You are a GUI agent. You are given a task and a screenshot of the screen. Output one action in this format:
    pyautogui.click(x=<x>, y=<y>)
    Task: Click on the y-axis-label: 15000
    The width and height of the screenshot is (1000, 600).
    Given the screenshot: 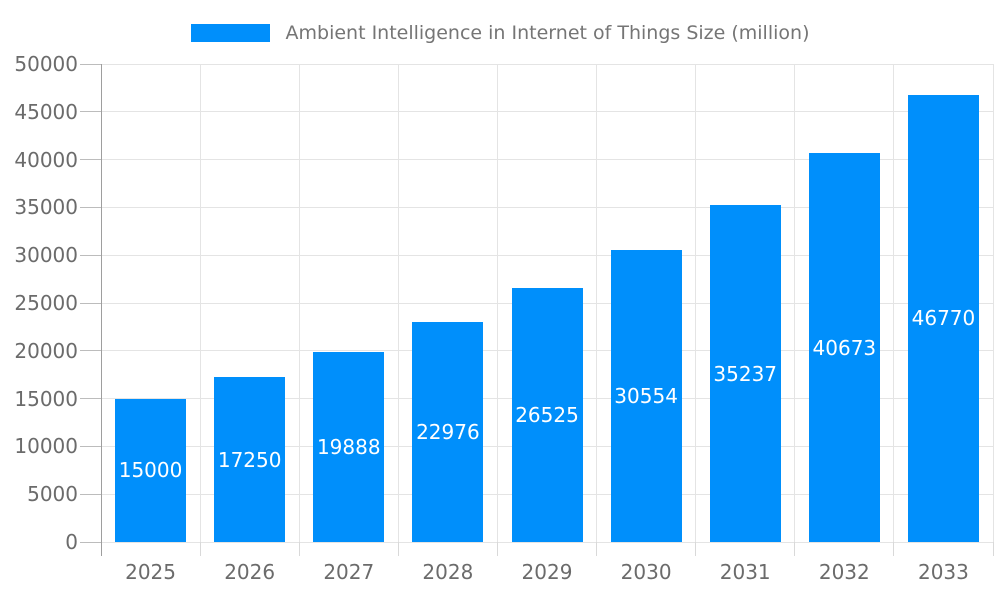 What is the action you would take?
    pyautogui.click(x=46, y=398)
    